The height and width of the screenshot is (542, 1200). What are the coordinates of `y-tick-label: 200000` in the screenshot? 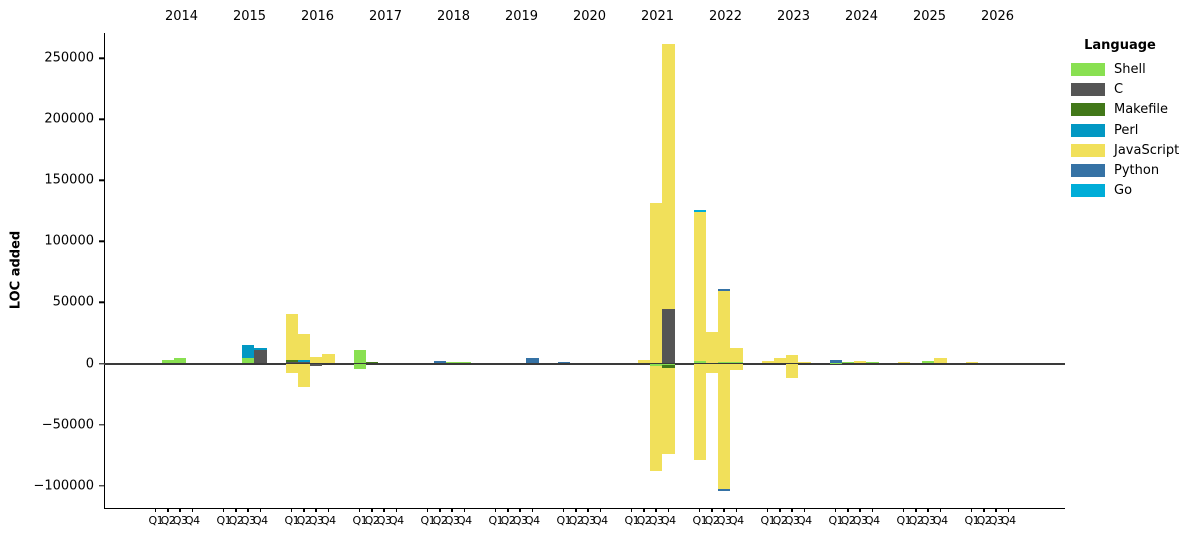 It's located at (69, 119).